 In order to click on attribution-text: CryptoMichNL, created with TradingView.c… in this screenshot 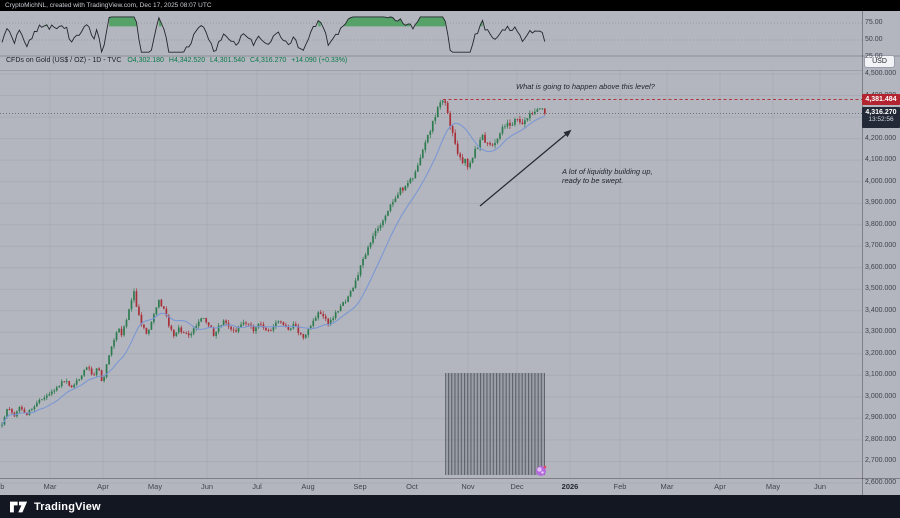, I will do `click(108, 5)`.